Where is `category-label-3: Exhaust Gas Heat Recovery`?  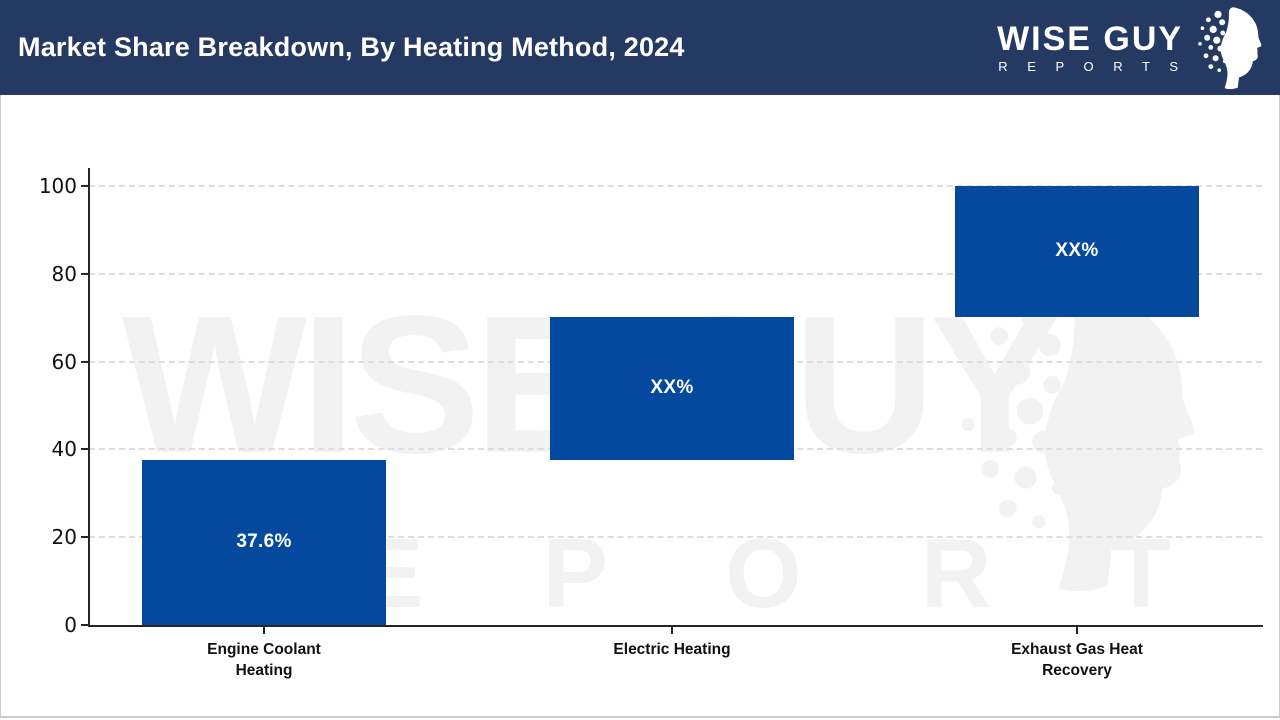
category-label-3: Exhaust Gas Heat Recovery is located at coordinates (1077, 660).